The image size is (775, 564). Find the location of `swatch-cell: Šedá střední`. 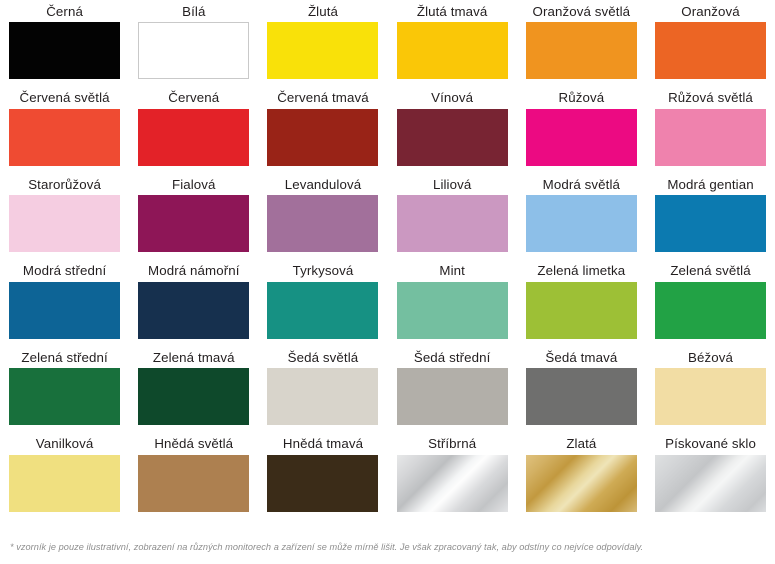

swatch-cell: Šedá střední is located at coordinates (452, 389).